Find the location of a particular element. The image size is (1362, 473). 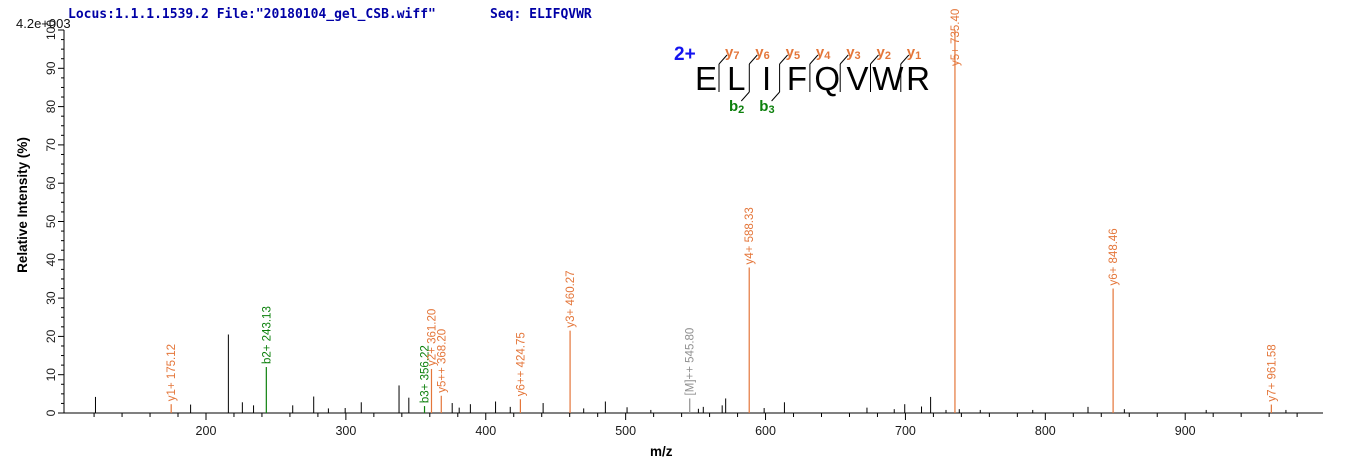

precursor-charge-label: 2+ is located at coordinates (685, 54).